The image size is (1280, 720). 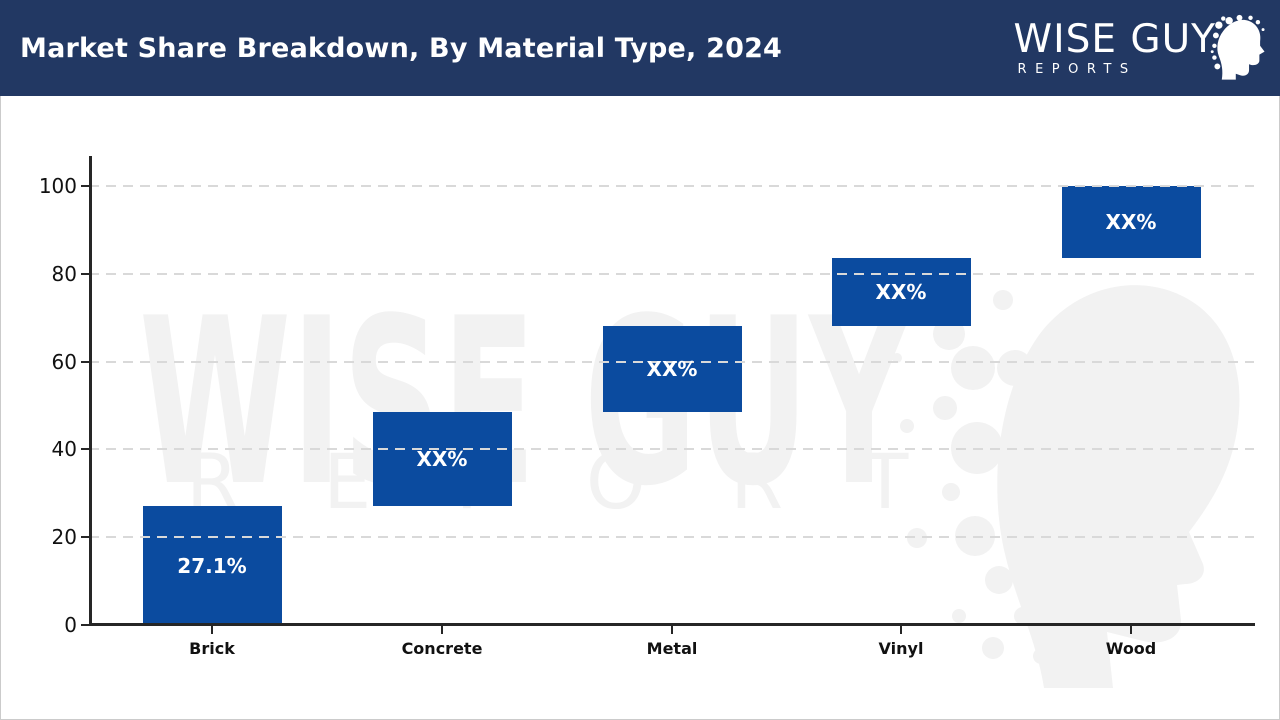 I want to click on x-axis, so click(x=672, y=624).